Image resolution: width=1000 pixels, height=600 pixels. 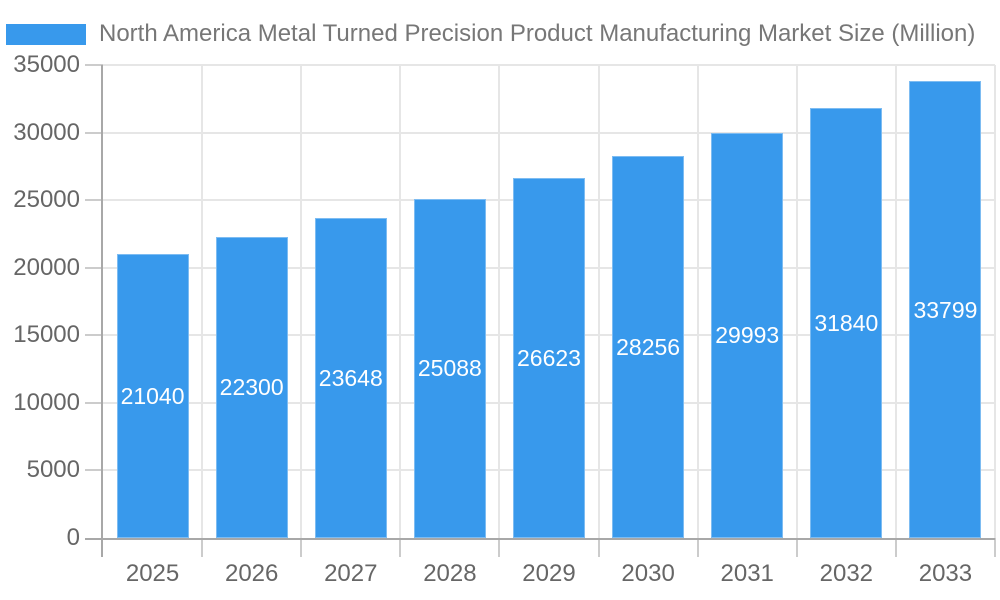 I want to click on y-tick-label: 35000, so click(x=46, y=64).